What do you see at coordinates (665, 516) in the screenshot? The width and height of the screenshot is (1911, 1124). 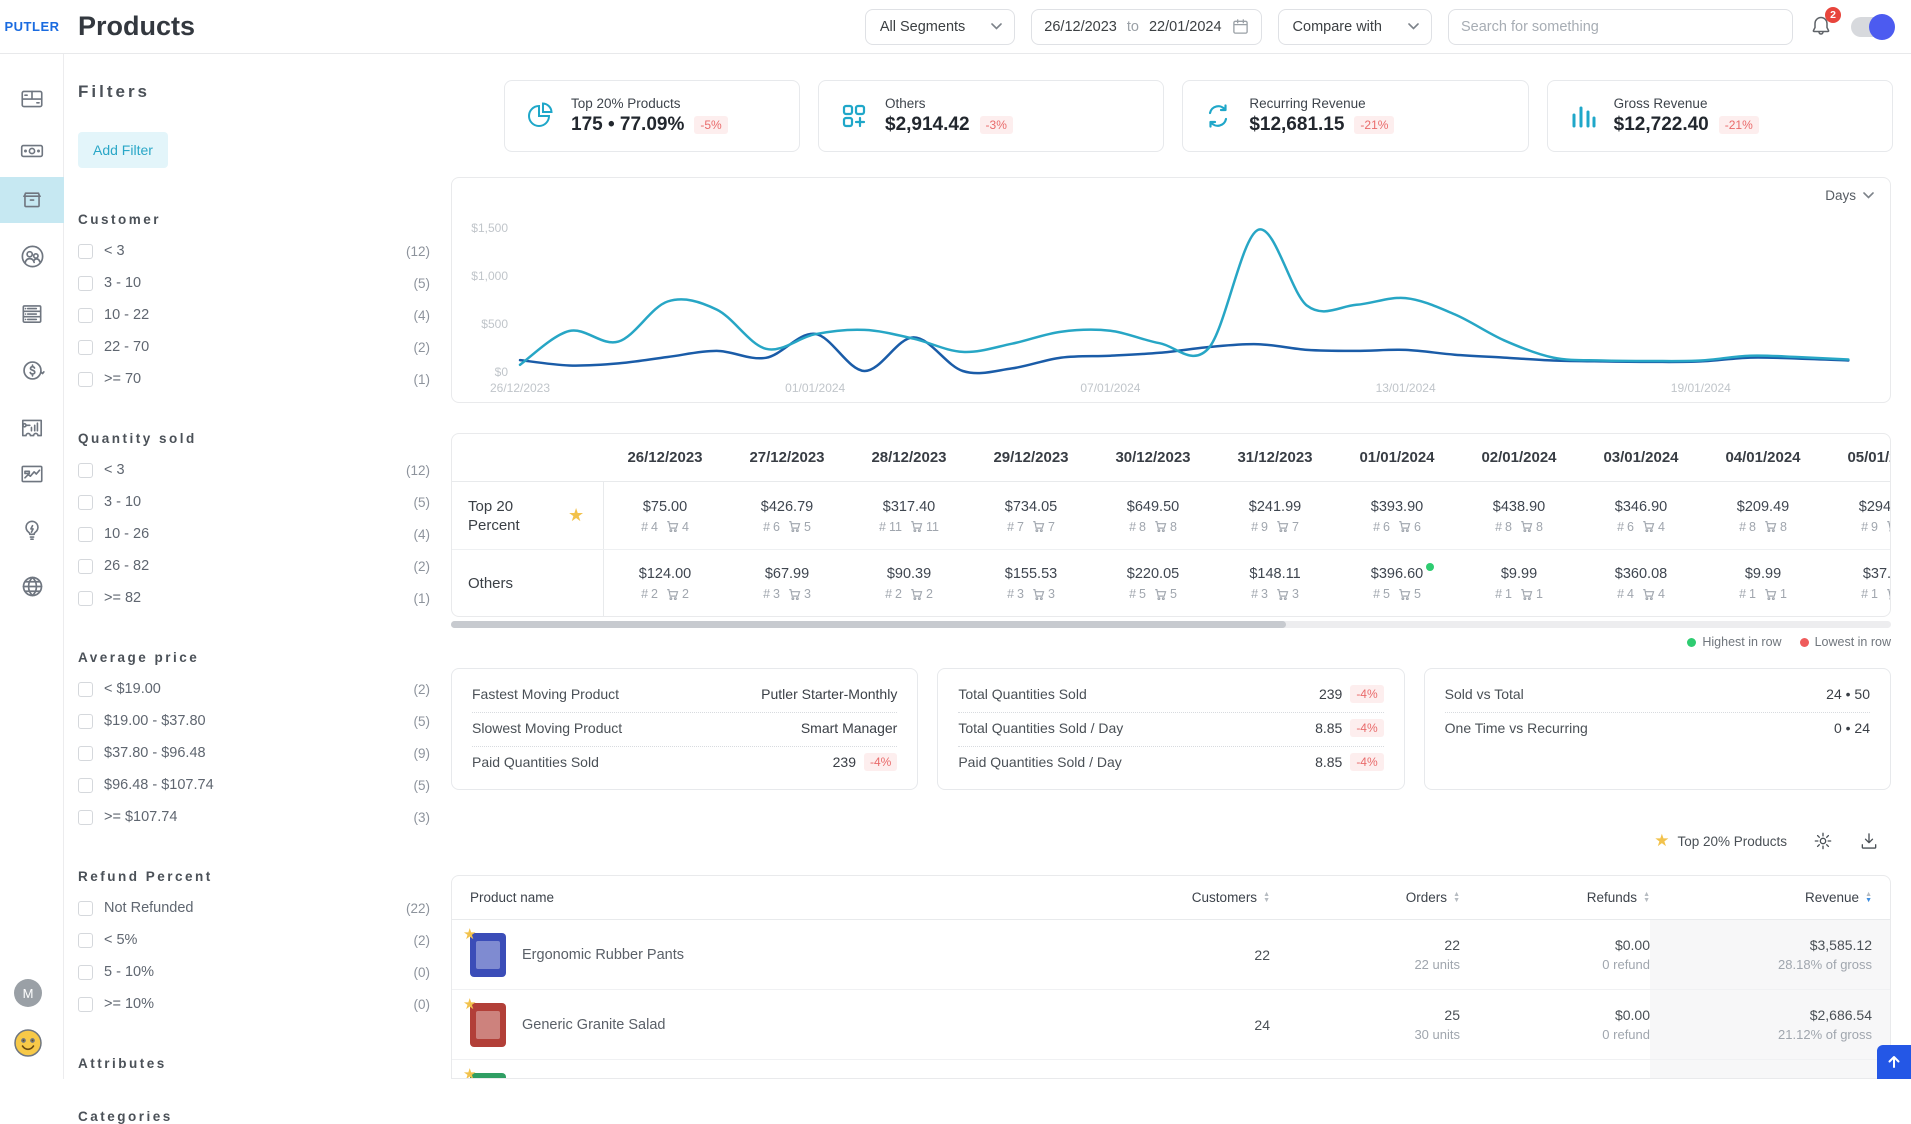 I see `daily-value-cell: $75.00 #4 4` at bounding box center [665, 516].